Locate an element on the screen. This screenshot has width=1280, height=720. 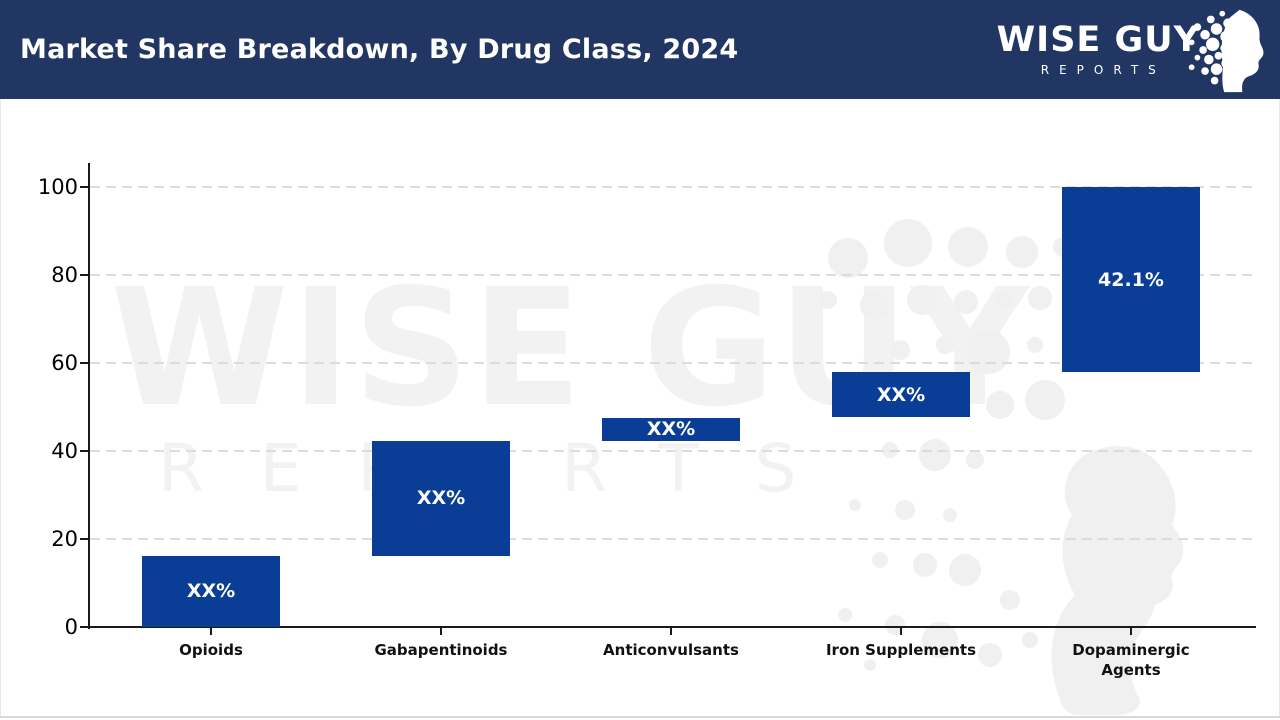
logo-reports-label: REPORTS is located at coordinates (1103, 69).